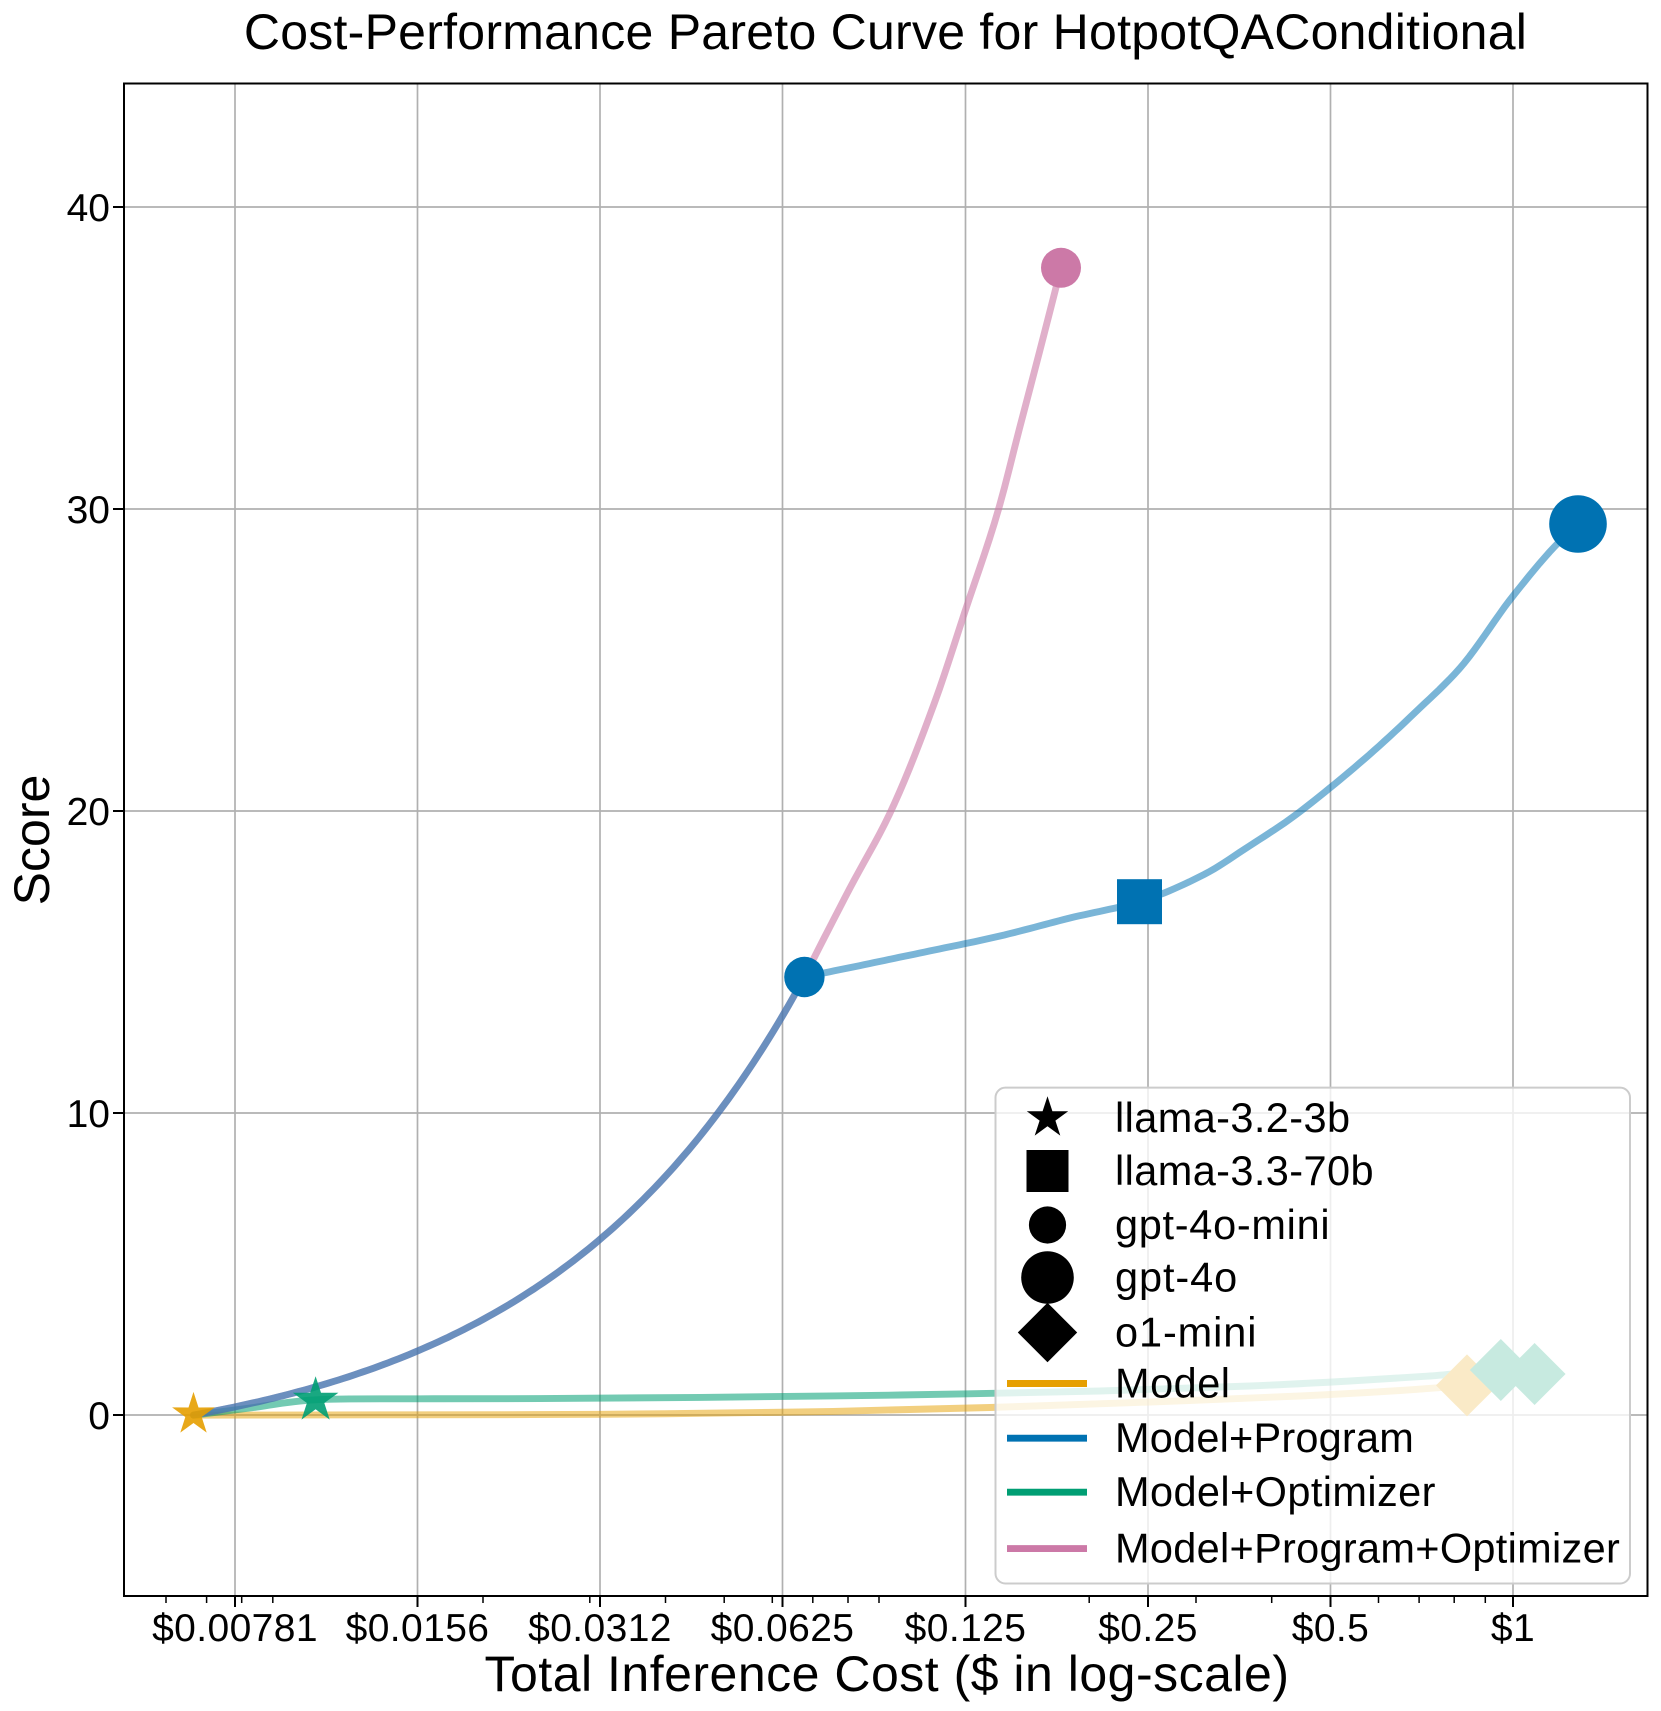  Describe the element at coordinates (966, 1628) in the screenshot. I see `svg-text: $0.125` at that location.